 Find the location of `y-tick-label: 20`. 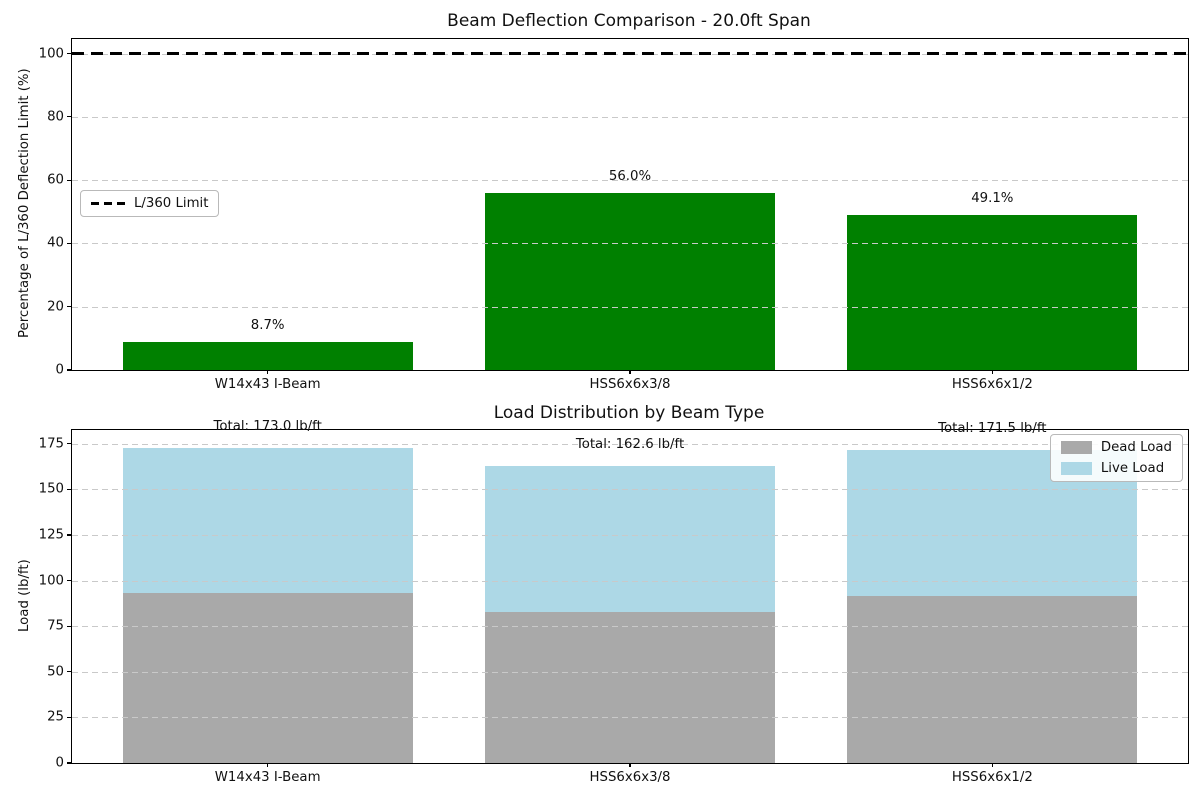

y-tick-label: 20 is located at coordinates (55, 307).